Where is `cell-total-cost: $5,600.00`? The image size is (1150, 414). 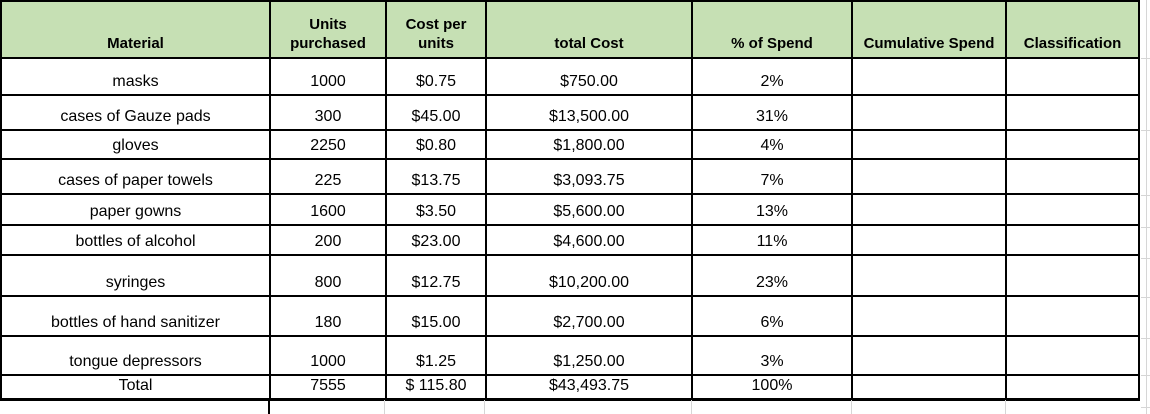 cell-total-cost: $5,600.00 is located at coordinates (589, 209).